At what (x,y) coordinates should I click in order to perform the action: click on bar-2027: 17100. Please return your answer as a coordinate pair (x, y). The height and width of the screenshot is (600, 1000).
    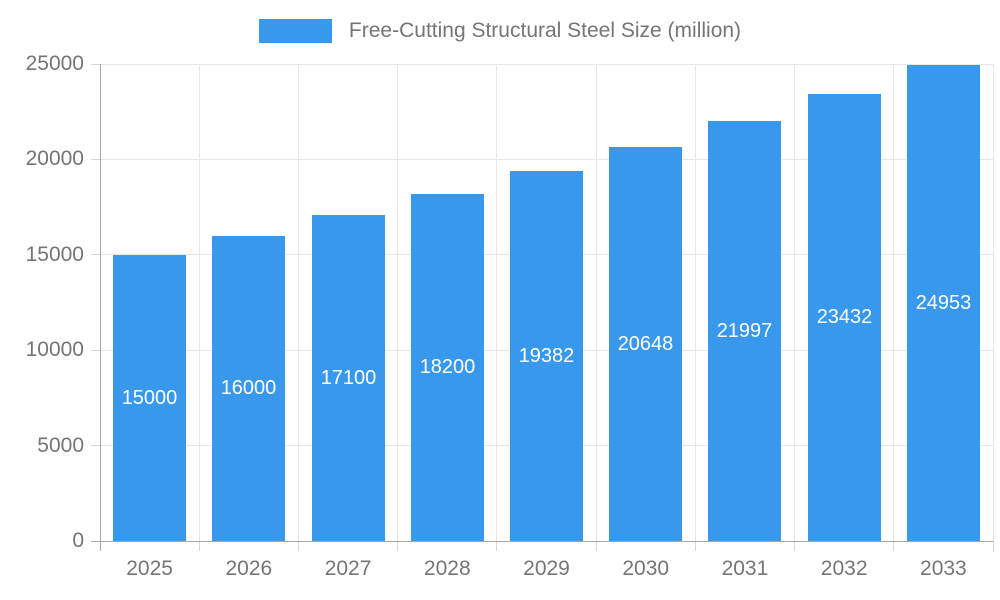
    Looking at the image, I should click on (348, 378).